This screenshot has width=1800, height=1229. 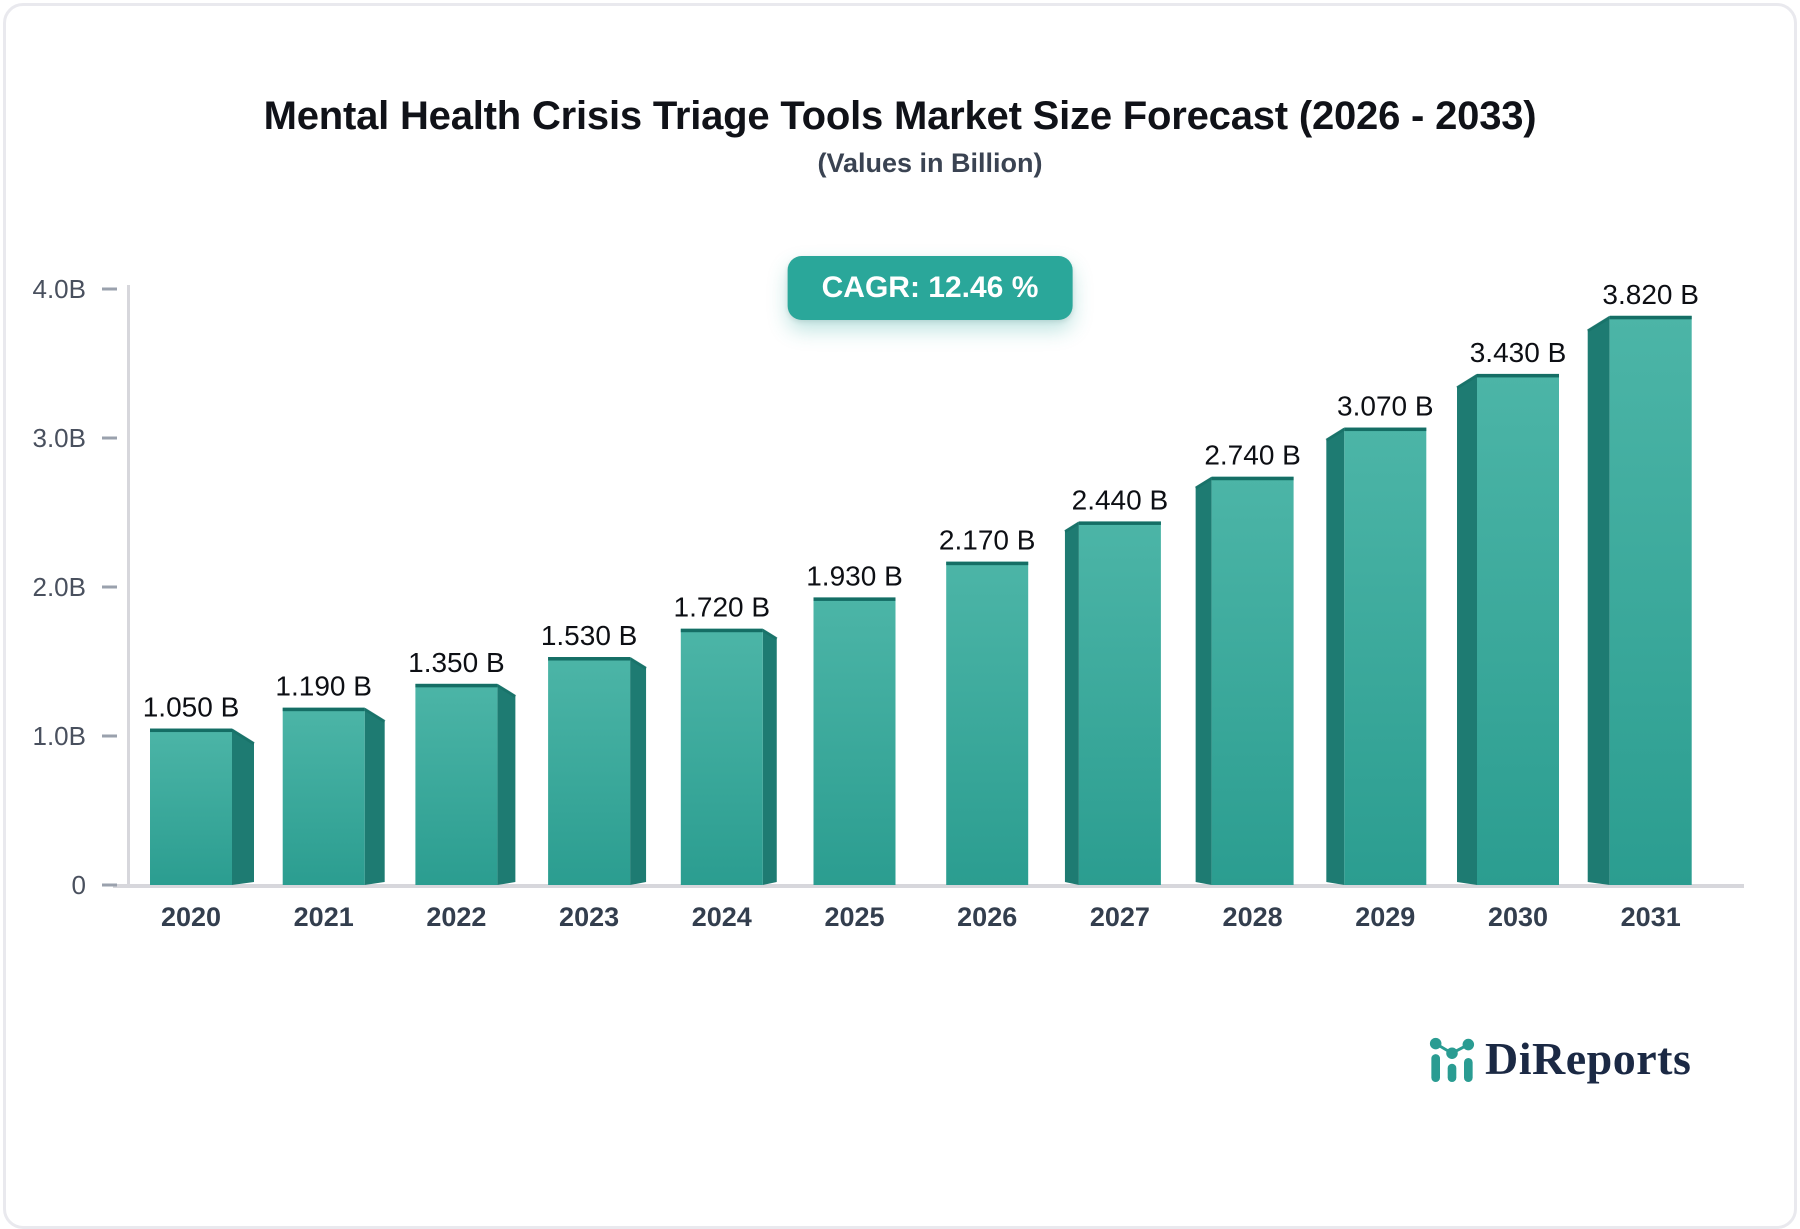 I want to click on bar-group-2025: 1.930 B 2025, so click(x=854, y=746).